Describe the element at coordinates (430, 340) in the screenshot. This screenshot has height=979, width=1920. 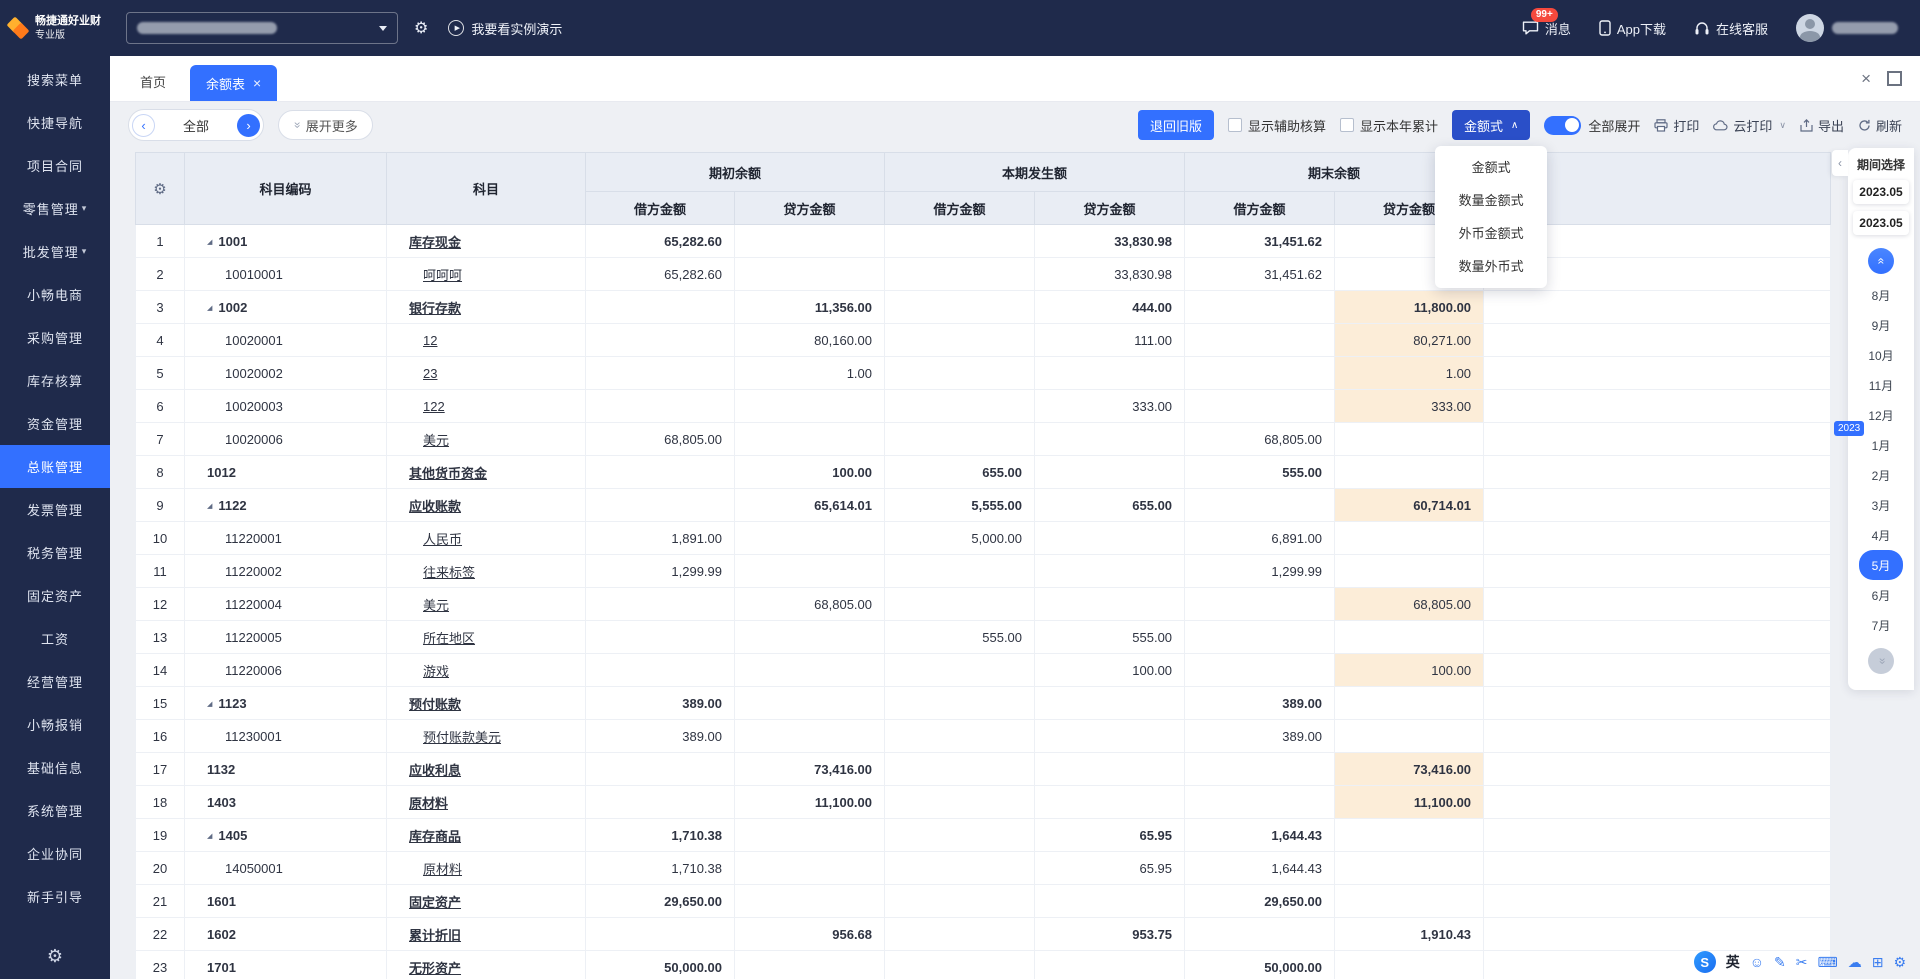
I see `account-name-link: 12` at that location.